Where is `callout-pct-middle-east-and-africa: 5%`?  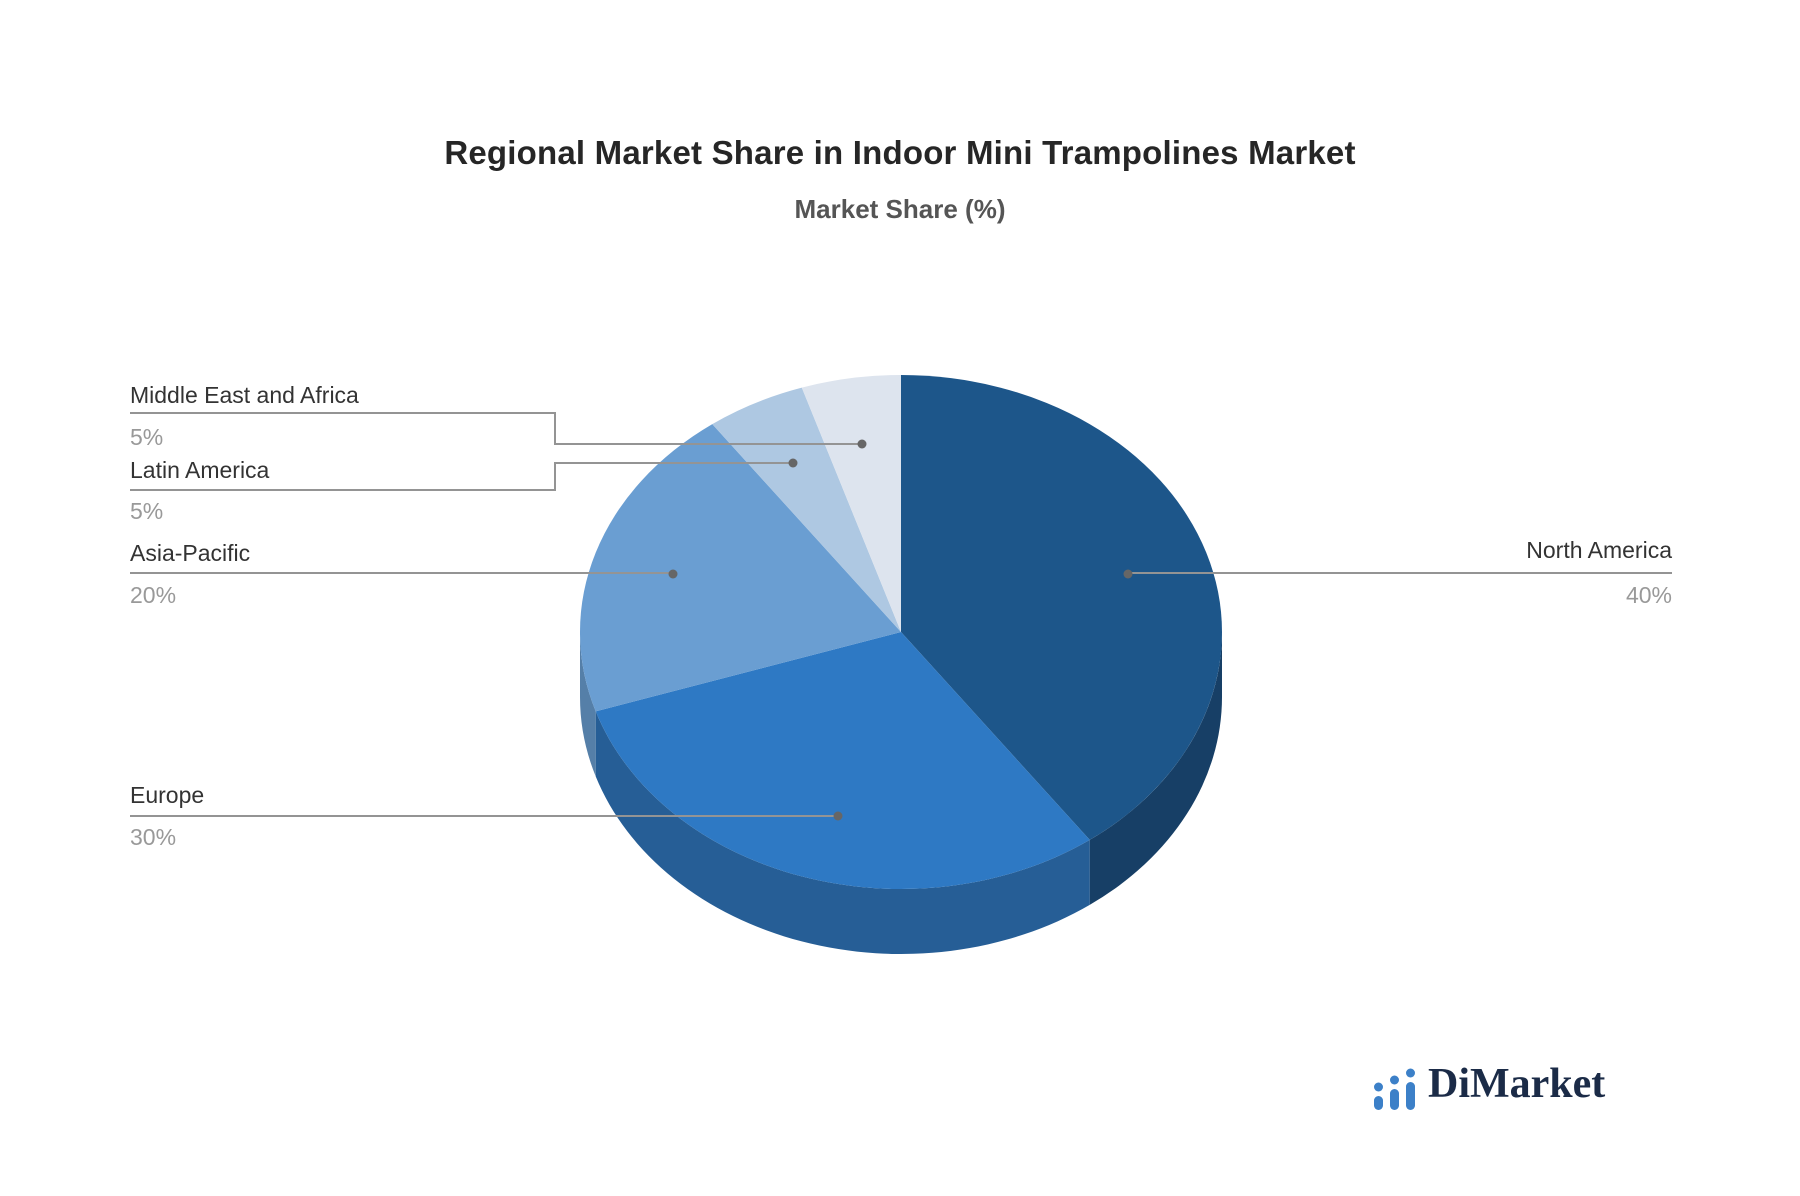 callout-pct-middle-east-and-africa: 5% is located at coordinates (147, 437).